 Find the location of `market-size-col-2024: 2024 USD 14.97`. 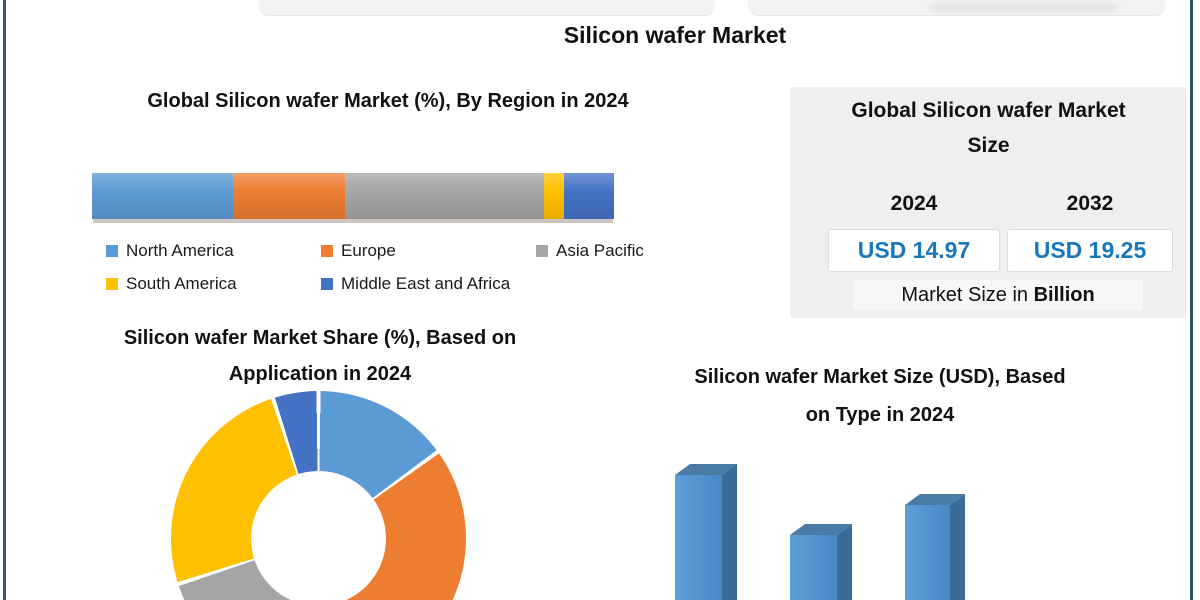

market-size-col-2024: 2024 USD 14.97 is located at coordinates (914, 234).